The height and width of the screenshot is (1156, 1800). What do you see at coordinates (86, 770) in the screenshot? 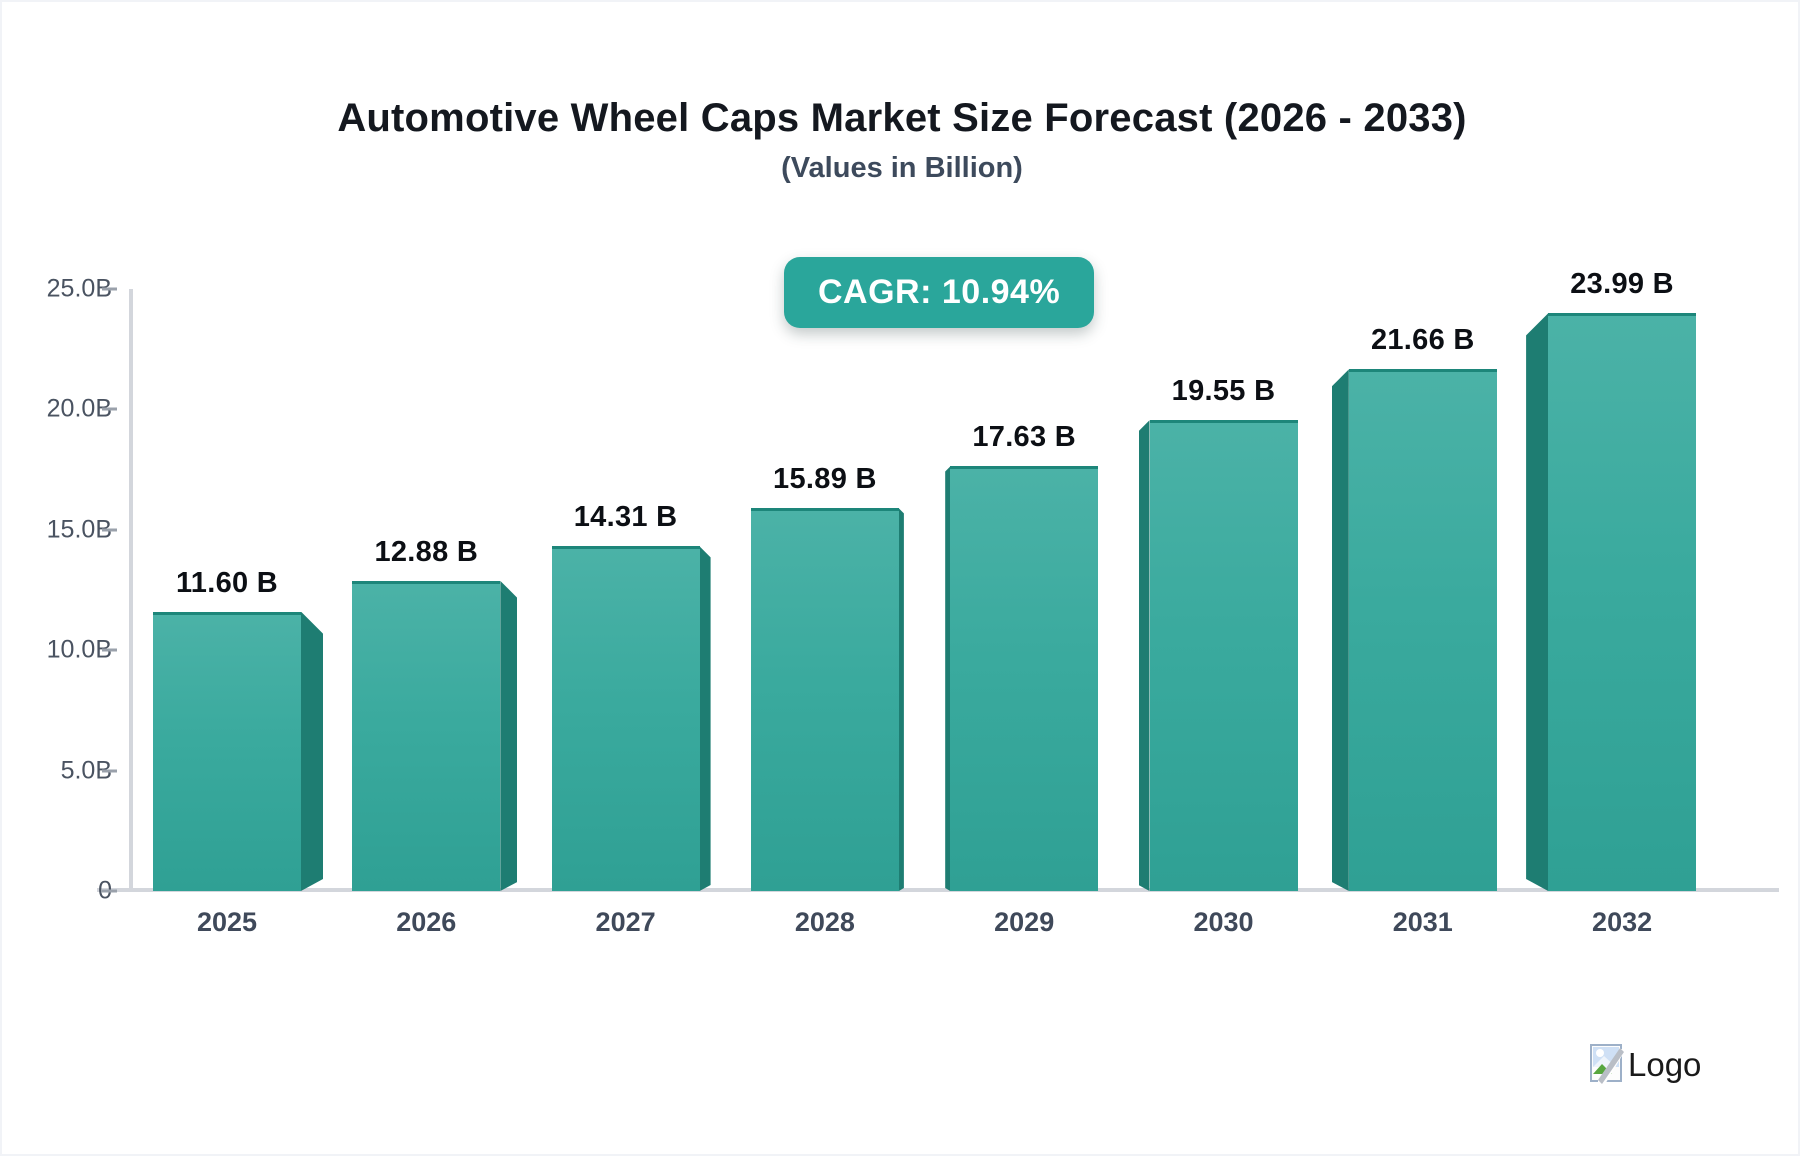
I see `y-axis-label: 5.0B` at bounding box center [86, 770].